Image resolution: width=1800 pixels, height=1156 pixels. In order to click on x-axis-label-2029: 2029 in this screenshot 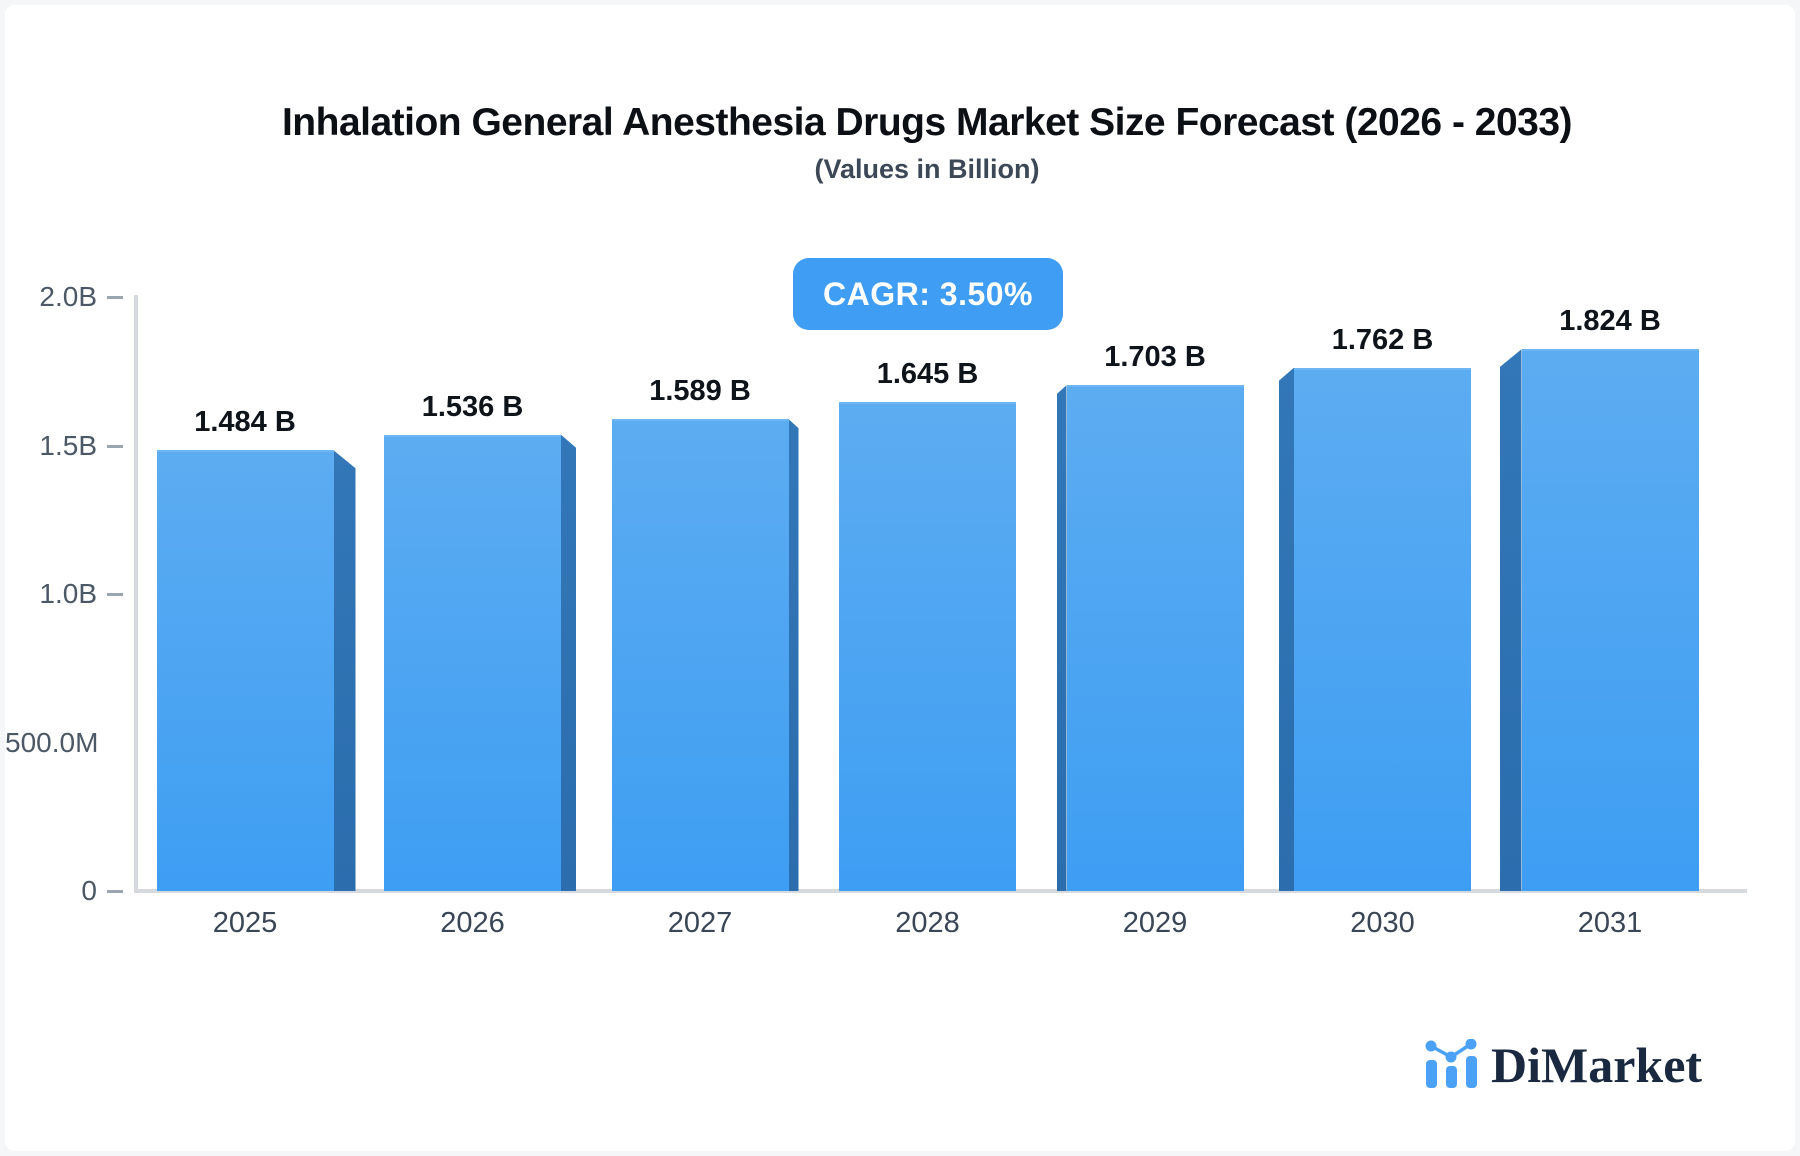, I will do `click(1155, 923)`.